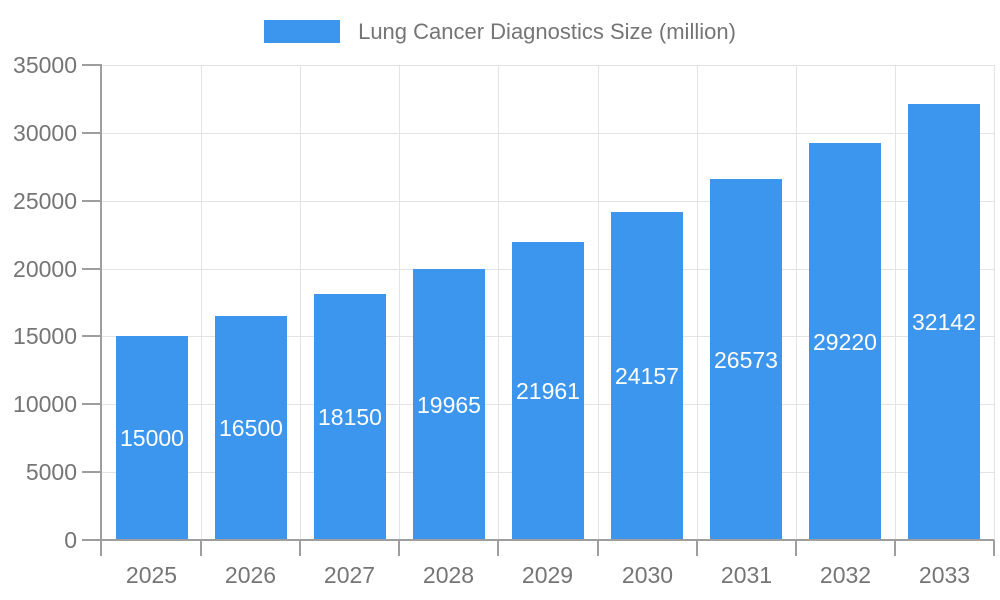 This screenshot has width=1000, height=600. Describe the element at coordinates (45, 336) in the screenshot. I see `y-tick-label: 15000` at that location.